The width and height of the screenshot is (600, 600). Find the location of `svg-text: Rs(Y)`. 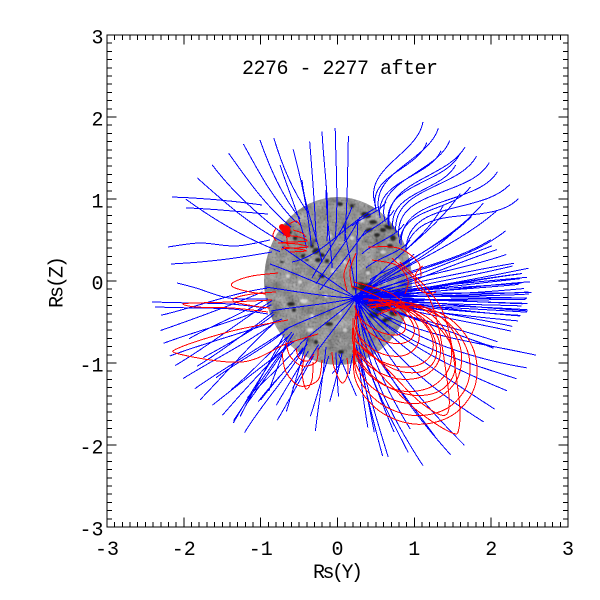

svg-text: Rs(Y) is located at coordinates (338, 573).